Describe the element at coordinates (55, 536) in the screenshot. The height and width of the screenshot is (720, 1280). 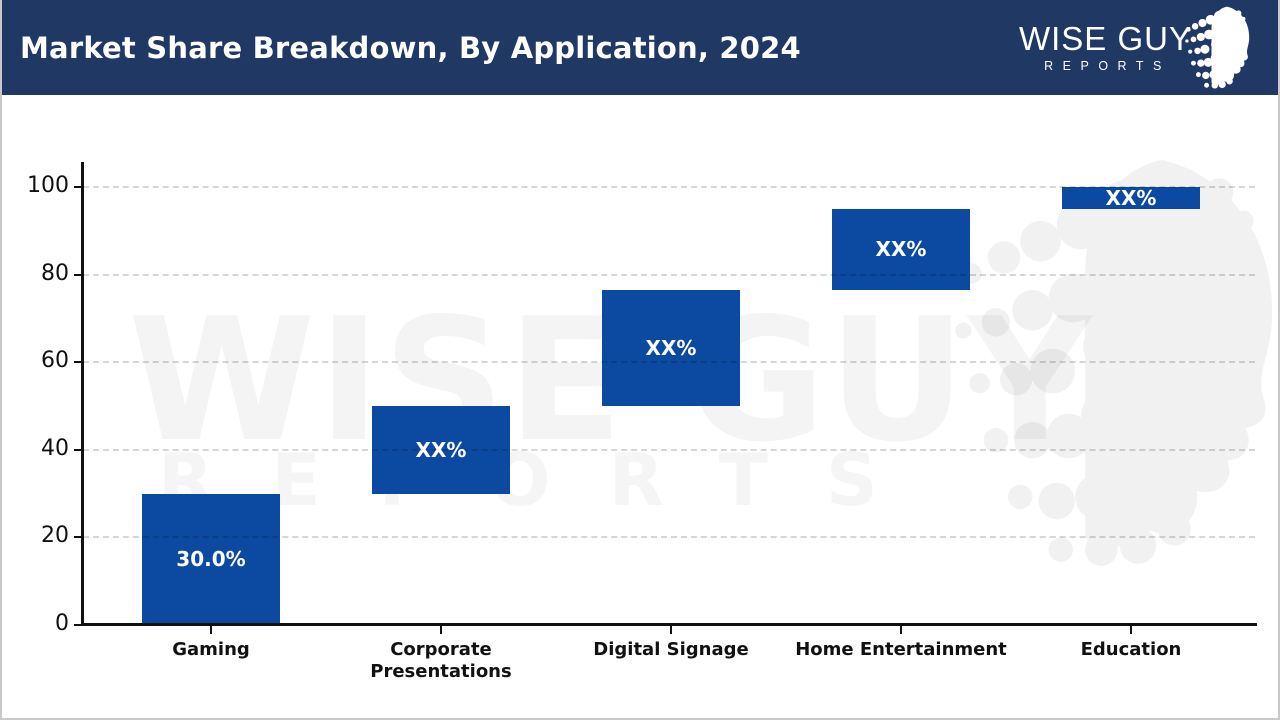
I see `y-tick-label-20: 20` at that location.